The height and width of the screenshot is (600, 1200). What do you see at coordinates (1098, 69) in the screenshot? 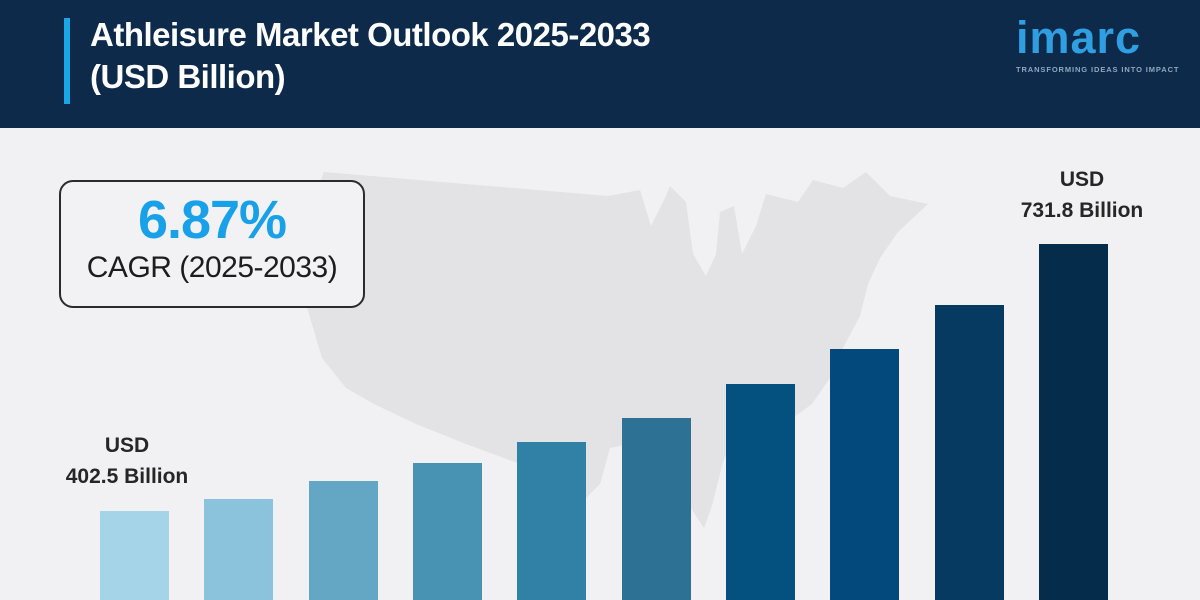
I see `imarc-logo-tagline: TRANSFORMING IDEAS INTO IMPACT` at bounding box center [1098, 69].